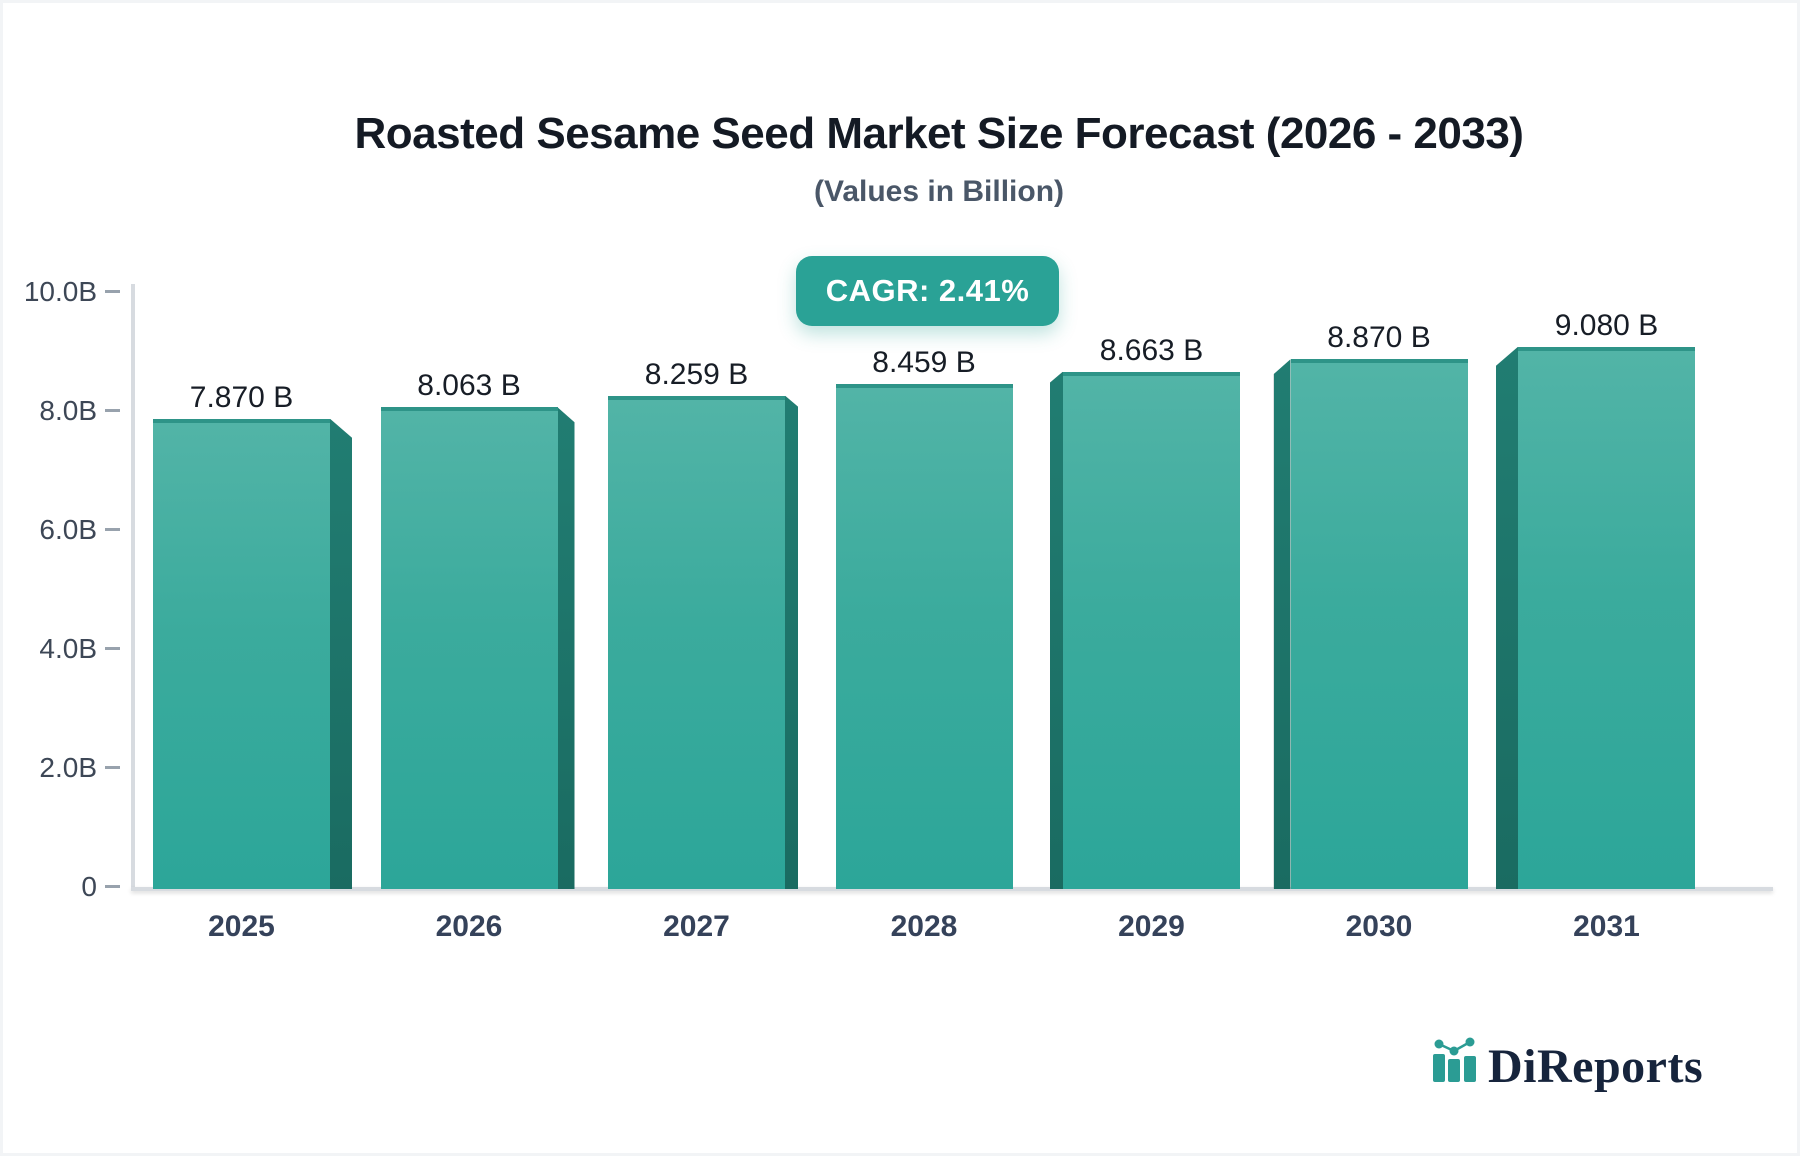 This screenshot has height=1156, width=1800. What do you see at coordinates (60, 291) in the screenshot?
I see `y-axis-tick-label: 10.0B` at bounding box center [60, 291].